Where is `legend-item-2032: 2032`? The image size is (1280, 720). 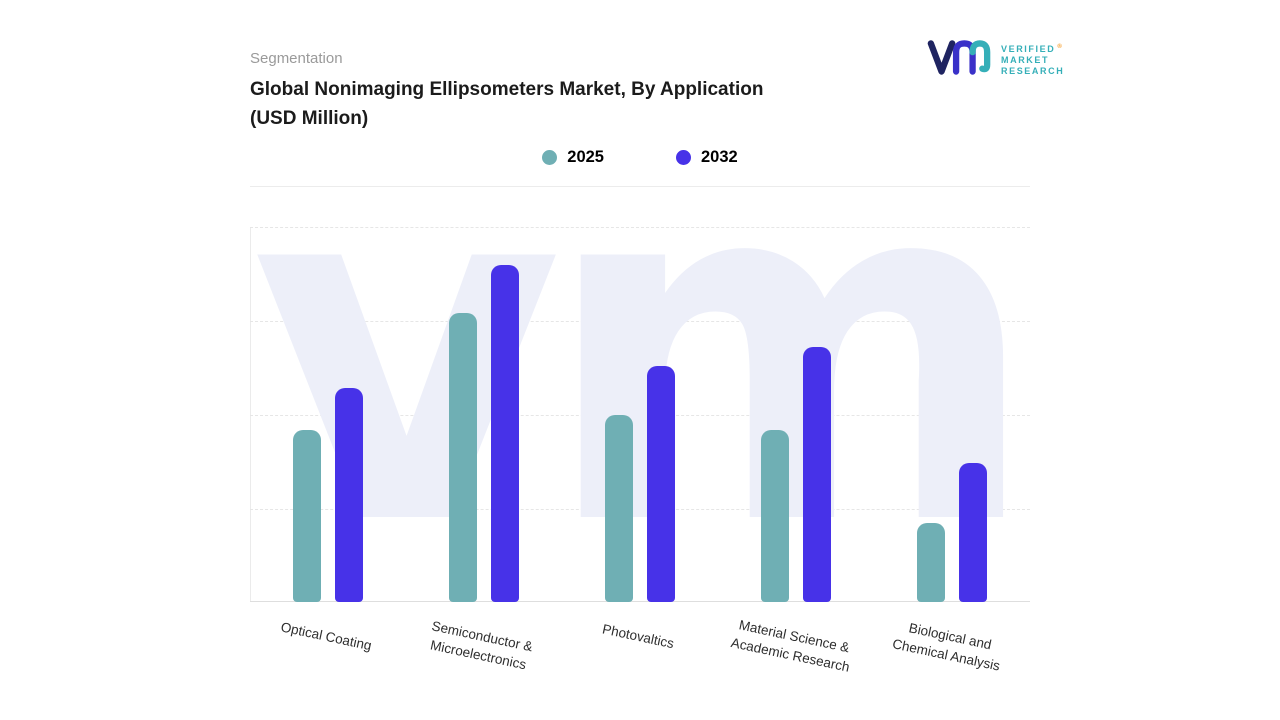 legend-item-2032: 2032 is located at coordinates (707, 157).